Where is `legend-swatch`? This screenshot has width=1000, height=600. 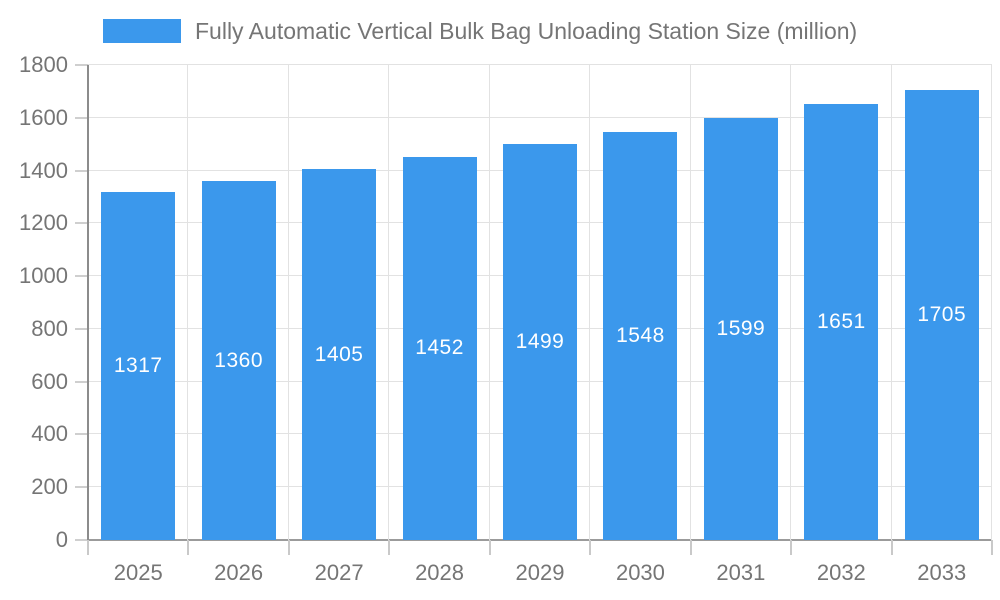
legend-swatch is located at coordinates (142, 31).